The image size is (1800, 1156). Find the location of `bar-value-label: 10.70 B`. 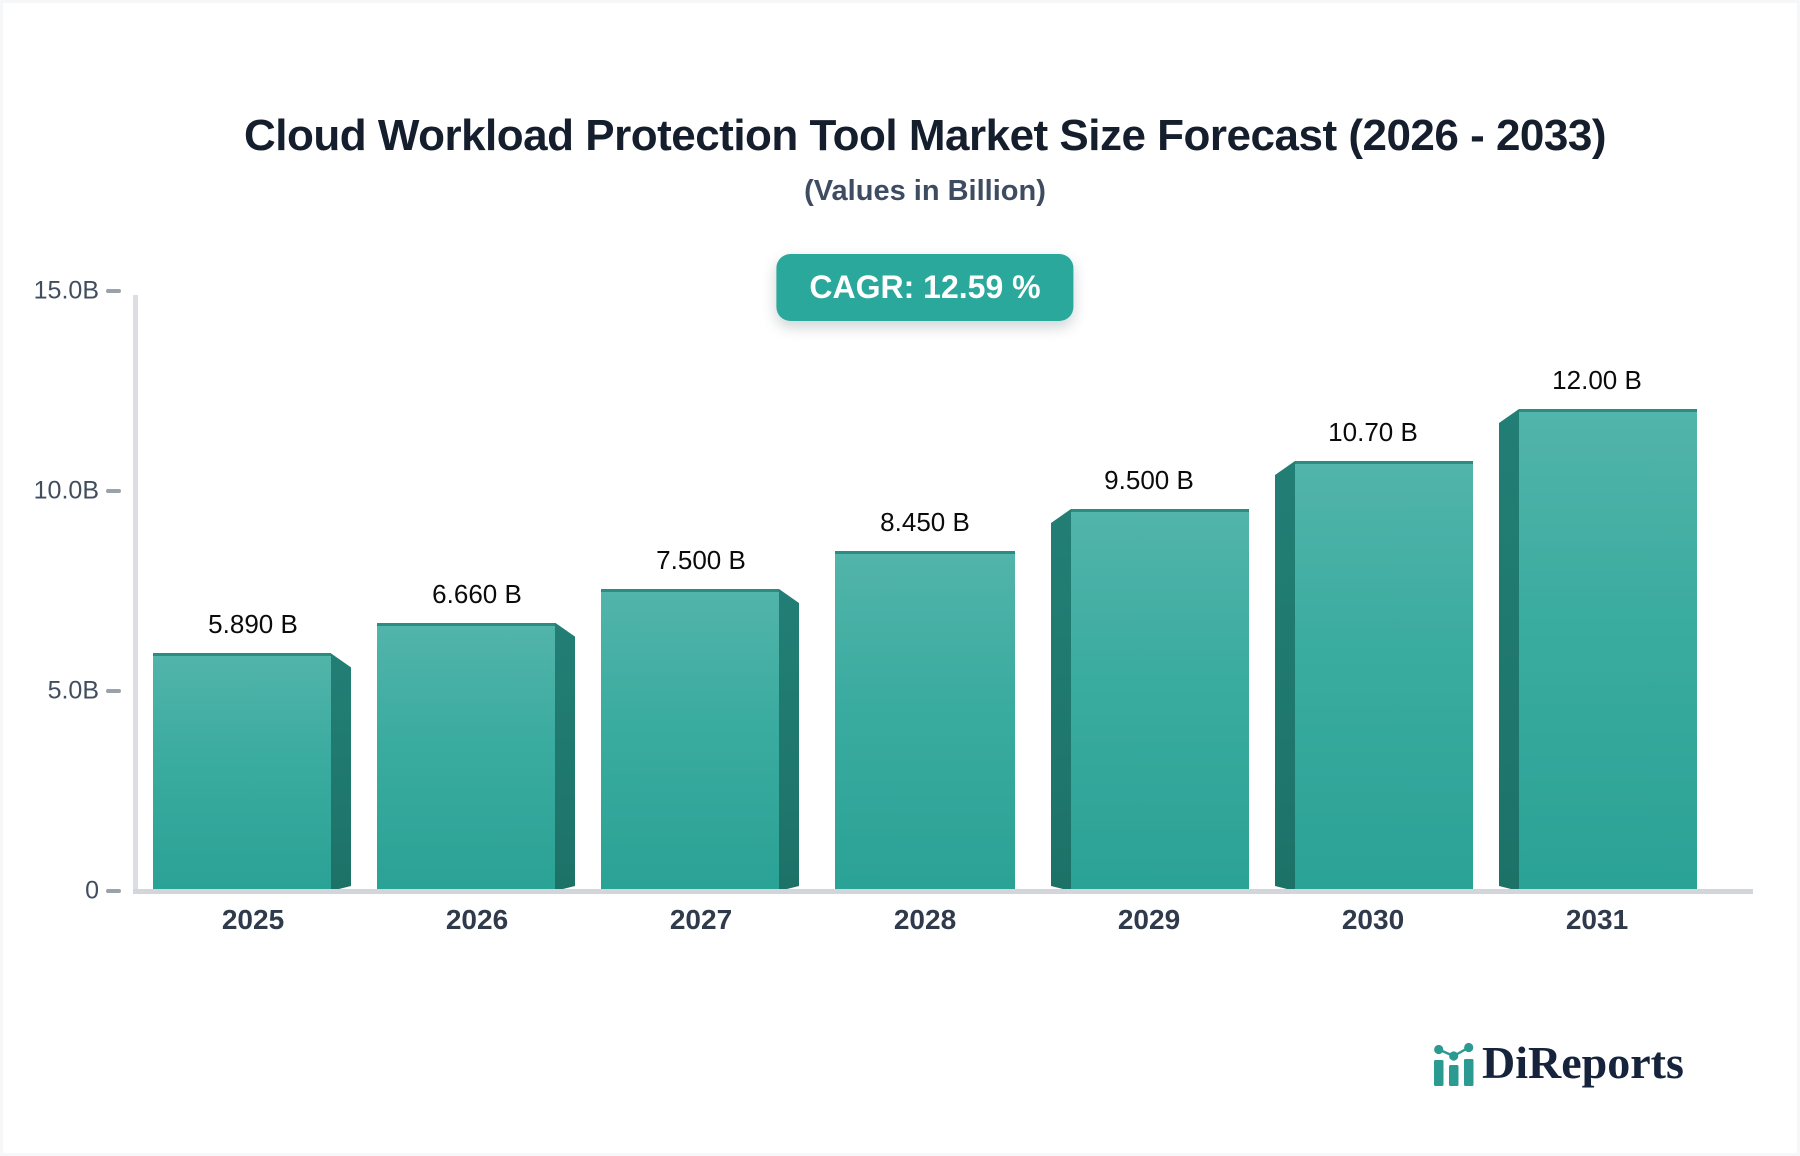

bar-value-label: 10.70 B is located at coordinates (1373, 432).